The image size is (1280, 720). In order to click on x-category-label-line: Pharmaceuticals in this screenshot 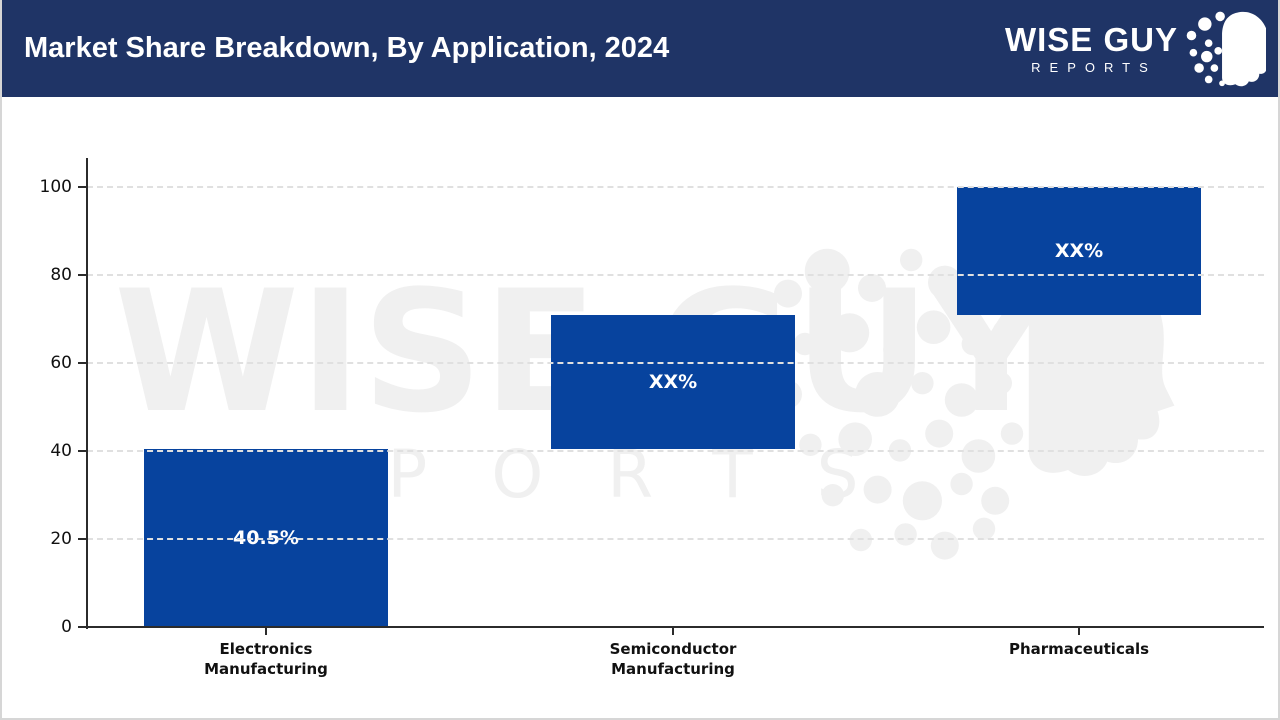, I will do `click(1079, 649)`.